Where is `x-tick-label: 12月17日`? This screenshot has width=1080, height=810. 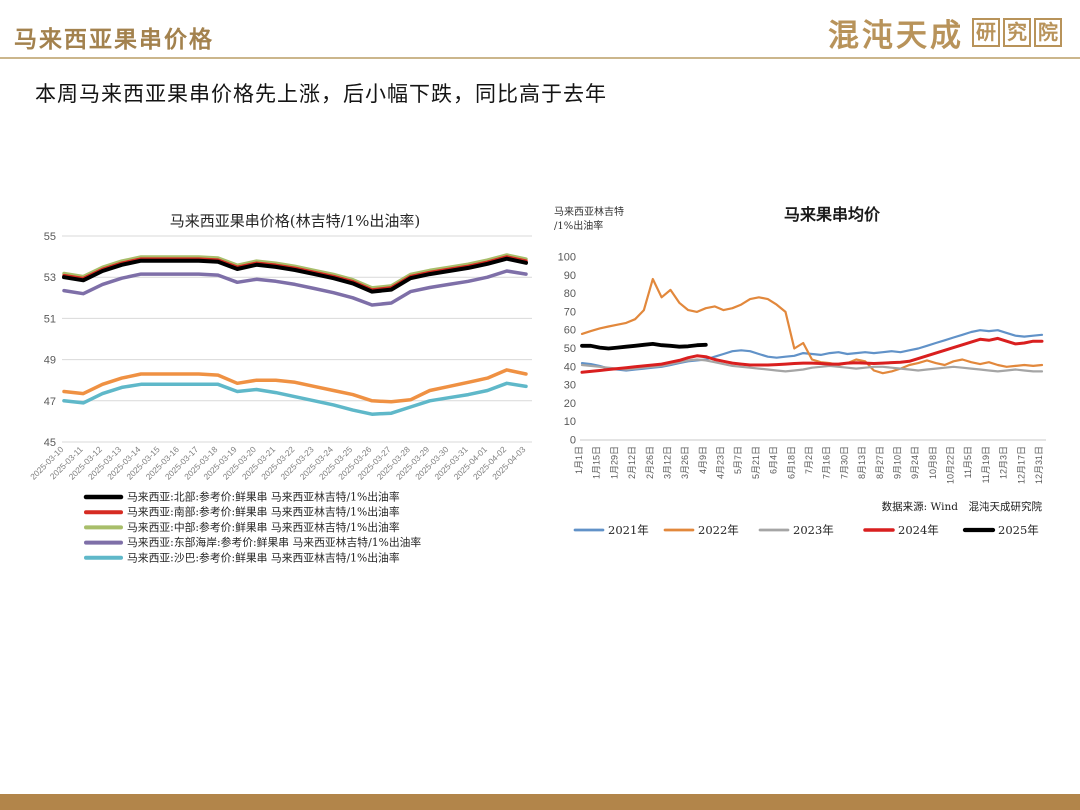 x-tick-label: 12月17日 is located at coordinates (1021, 465).